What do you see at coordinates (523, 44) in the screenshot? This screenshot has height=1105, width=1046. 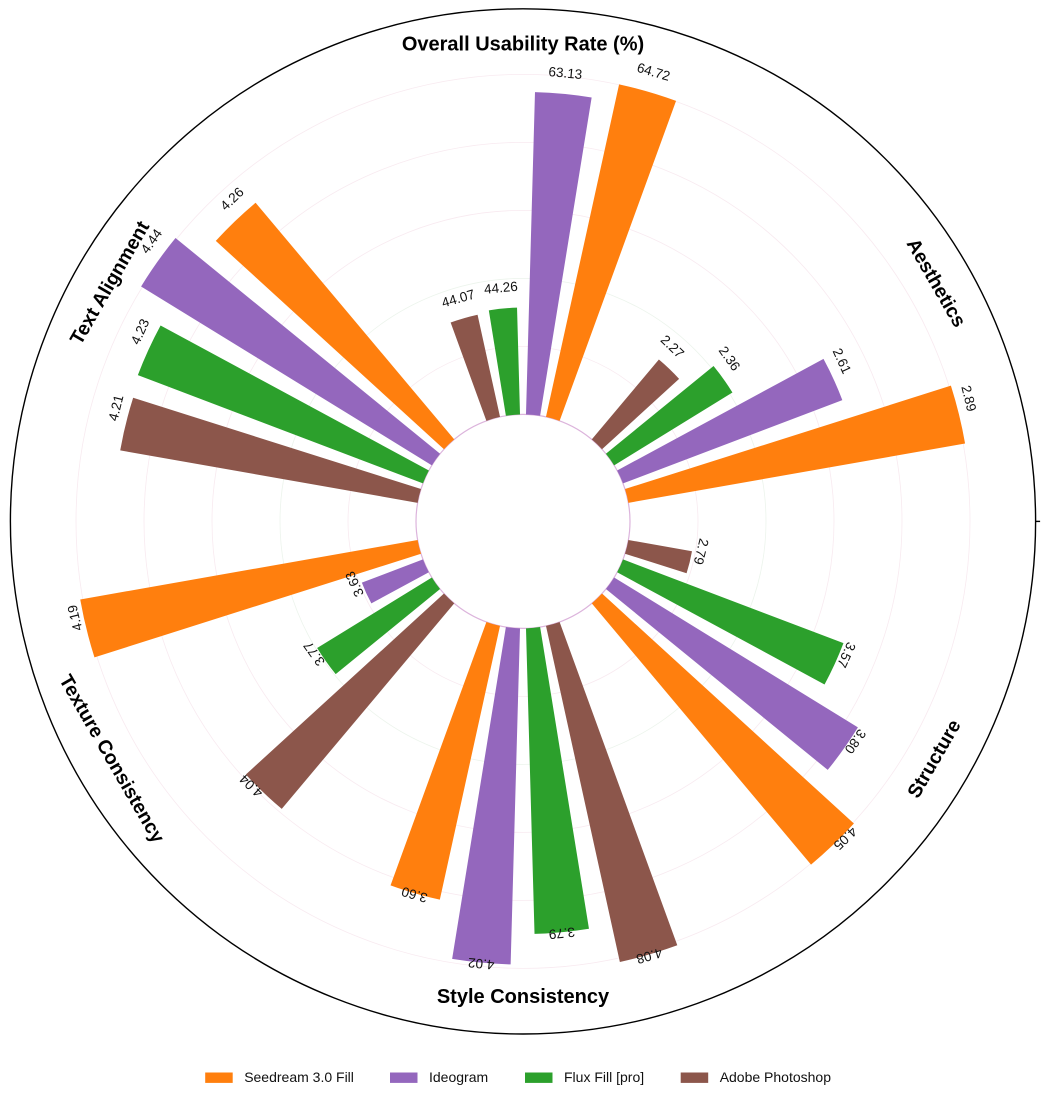 I see `svg-text: Overall Usability Rate (%)` at bounding box center [523, 44].